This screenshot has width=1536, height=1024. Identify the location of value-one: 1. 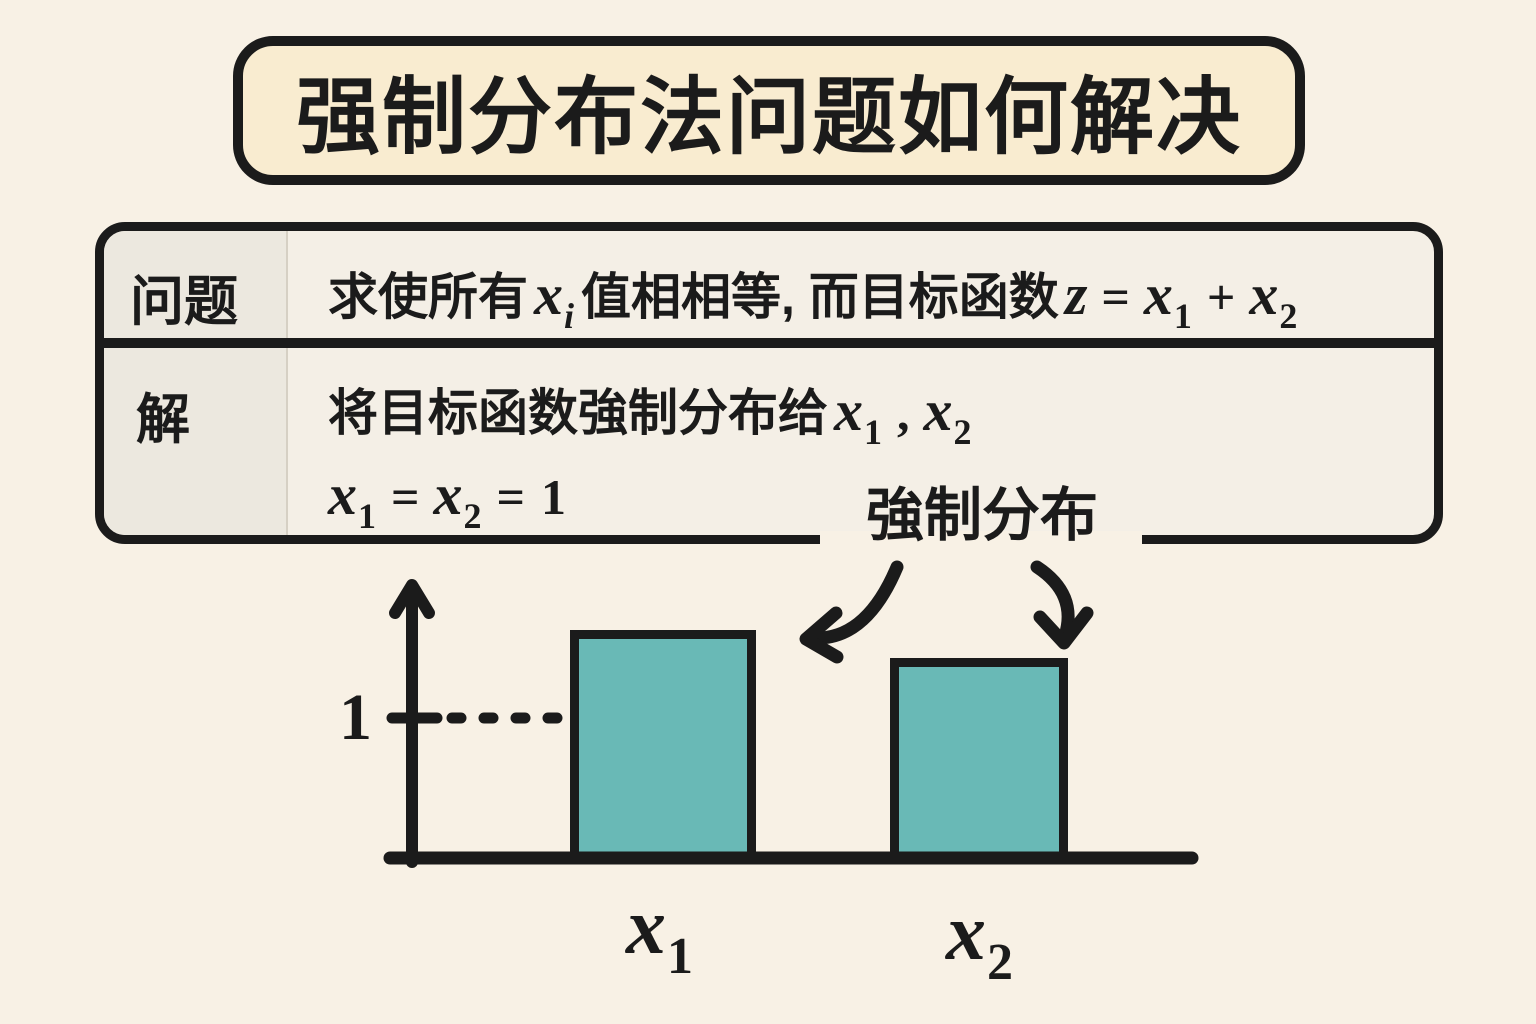
(553, 497).